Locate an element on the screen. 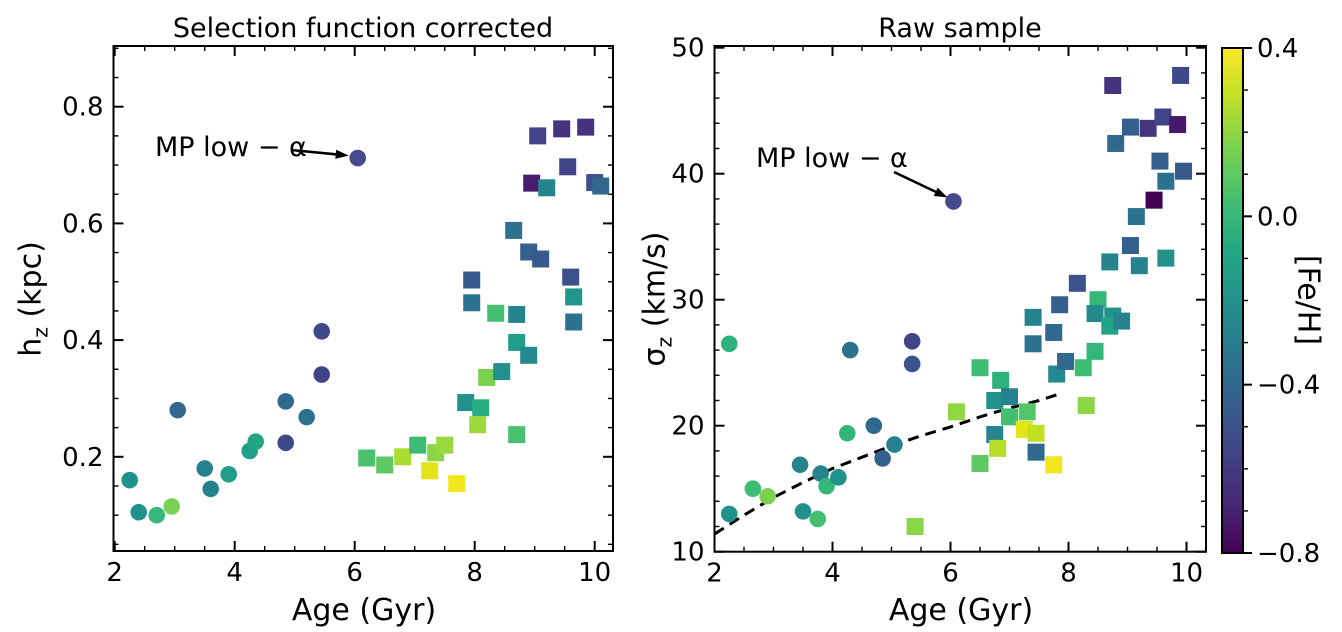  y-tick-label: 0.4 is located at coordinates (82, 341).